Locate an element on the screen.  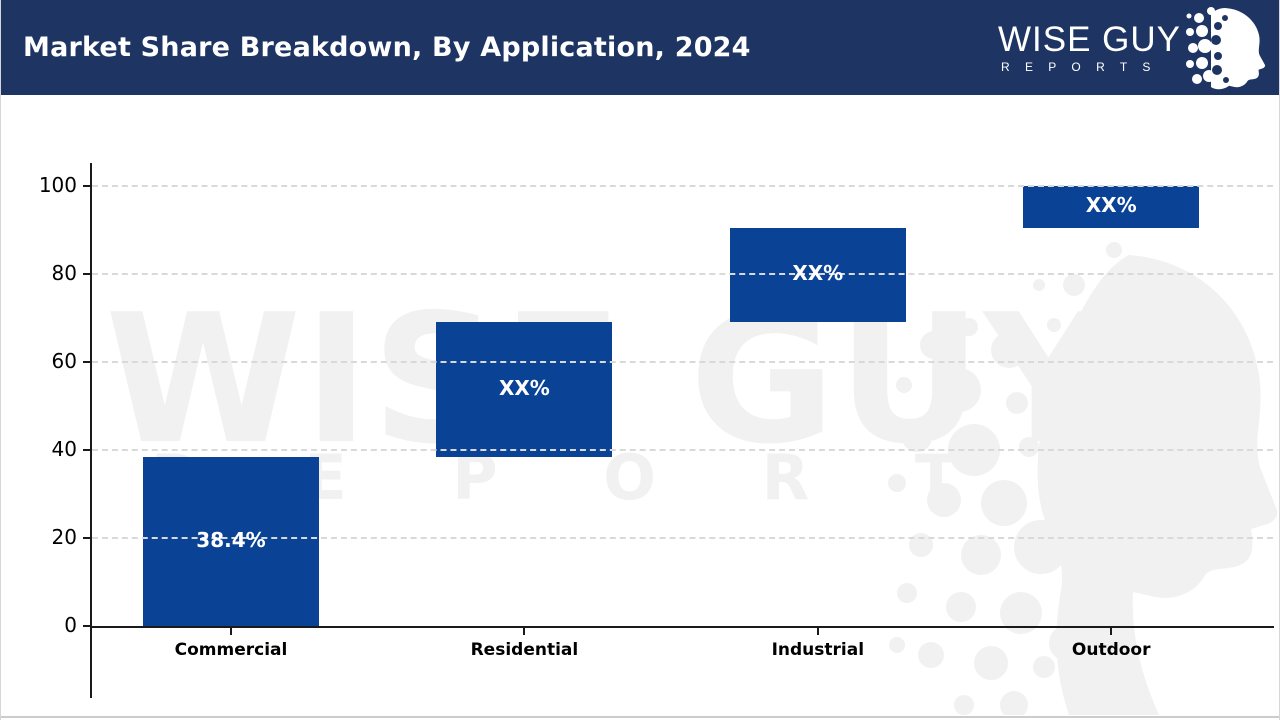
y-tick-label: 60 is located at coordinates (64, 361).